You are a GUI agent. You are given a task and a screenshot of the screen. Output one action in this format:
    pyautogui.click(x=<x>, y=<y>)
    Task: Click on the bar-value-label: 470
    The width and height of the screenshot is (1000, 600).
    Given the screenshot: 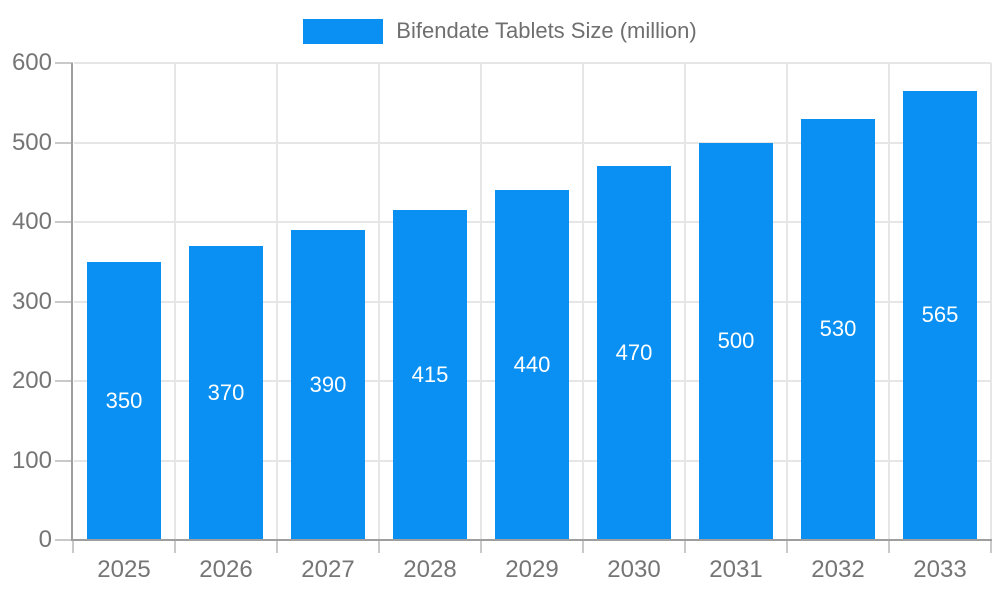 What is the action you would take?
    pyautogui.click(x=634, y=353)
    